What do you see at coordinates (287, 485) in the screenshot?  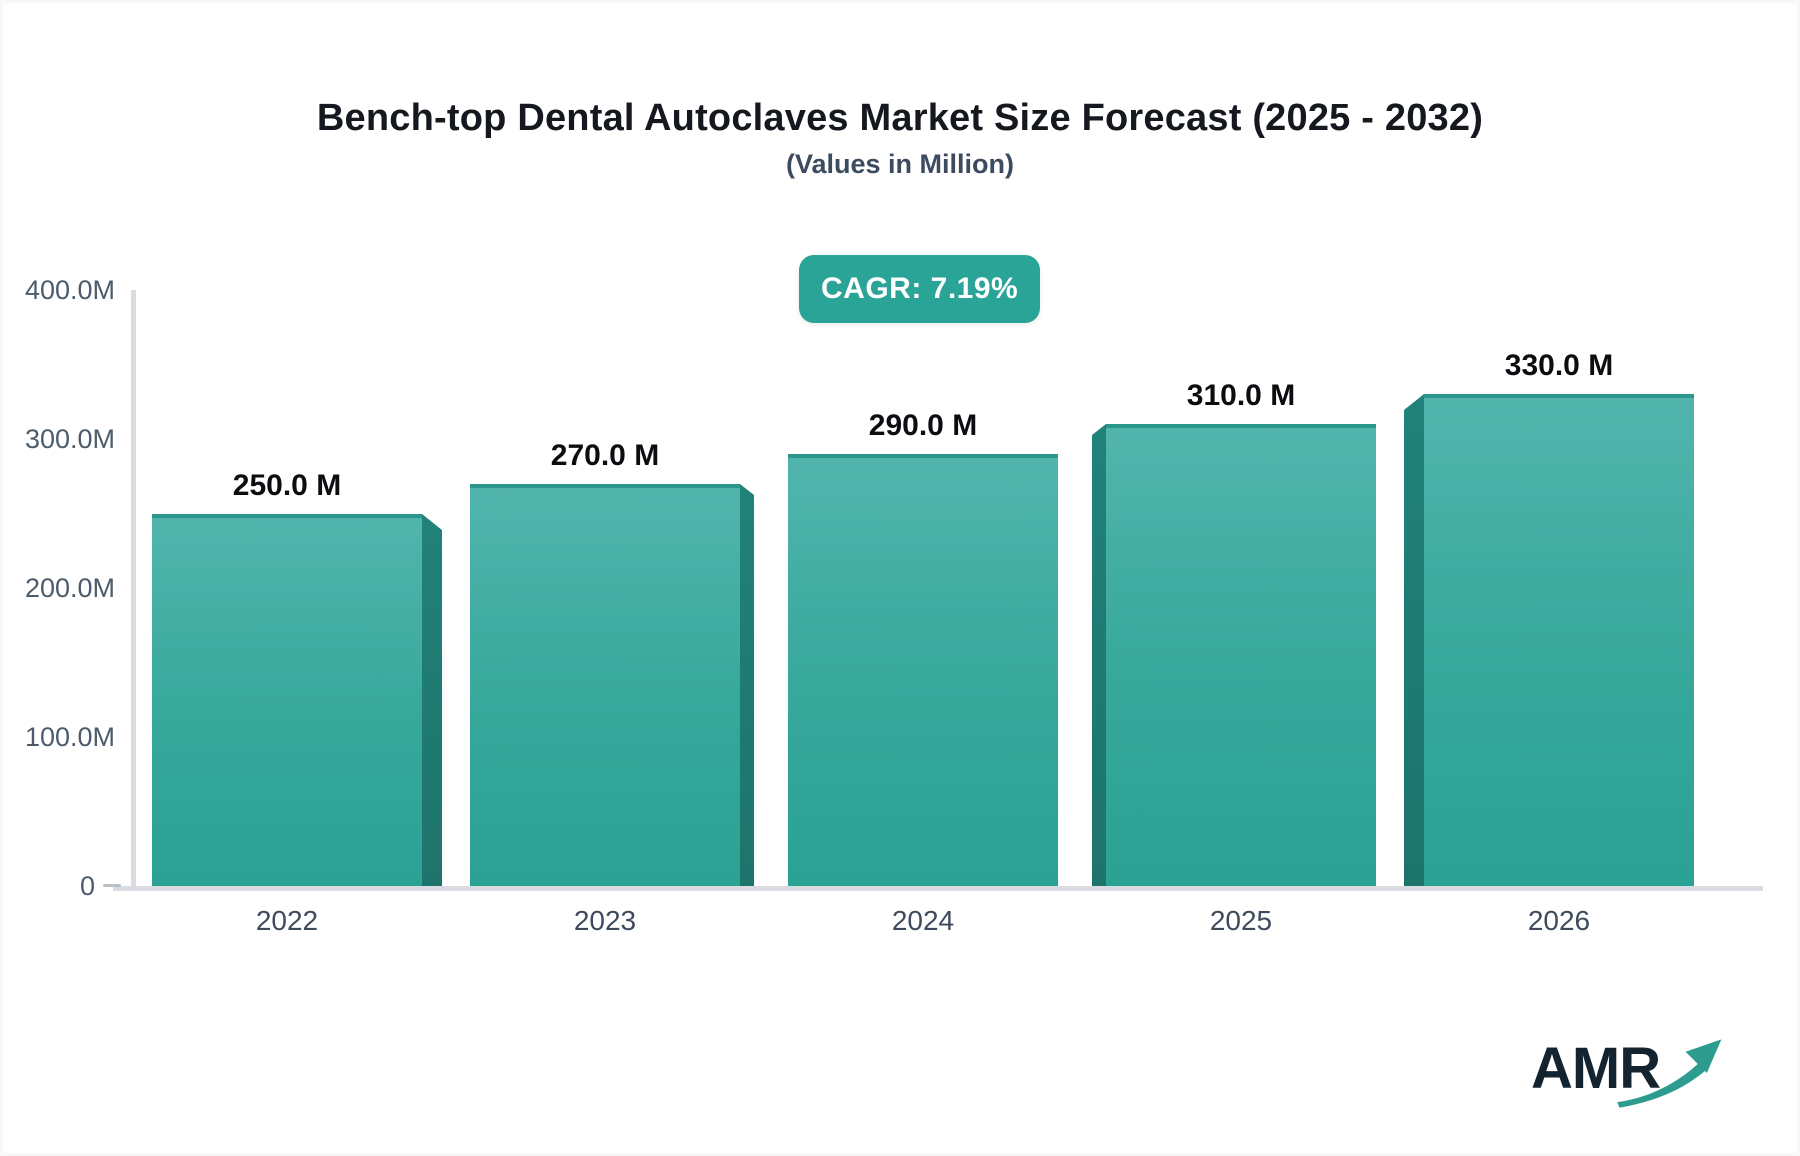 I see `bar-value-label: 250.0 M` at bounding box center [287, 485].